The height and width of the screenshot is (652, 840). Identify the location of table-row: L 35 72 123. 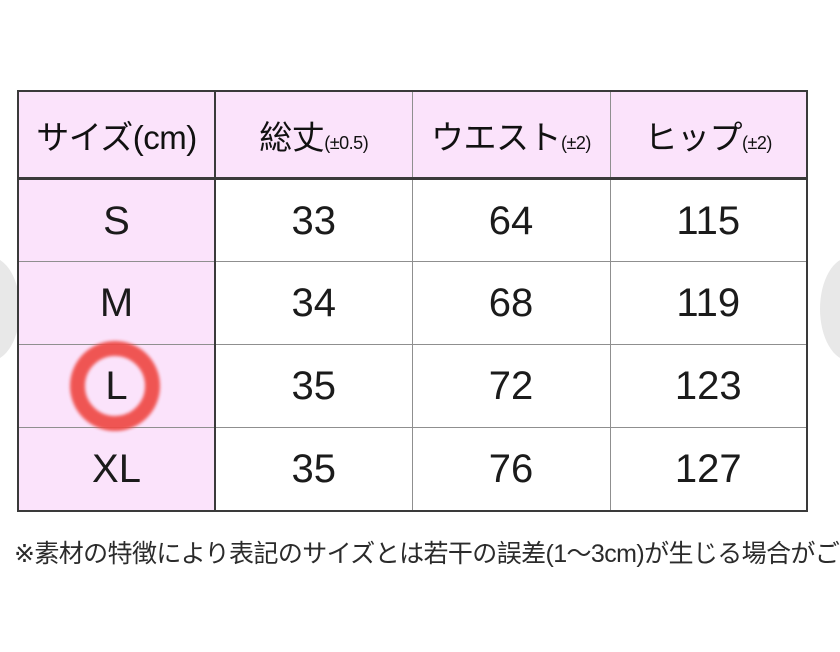
(412, 386).